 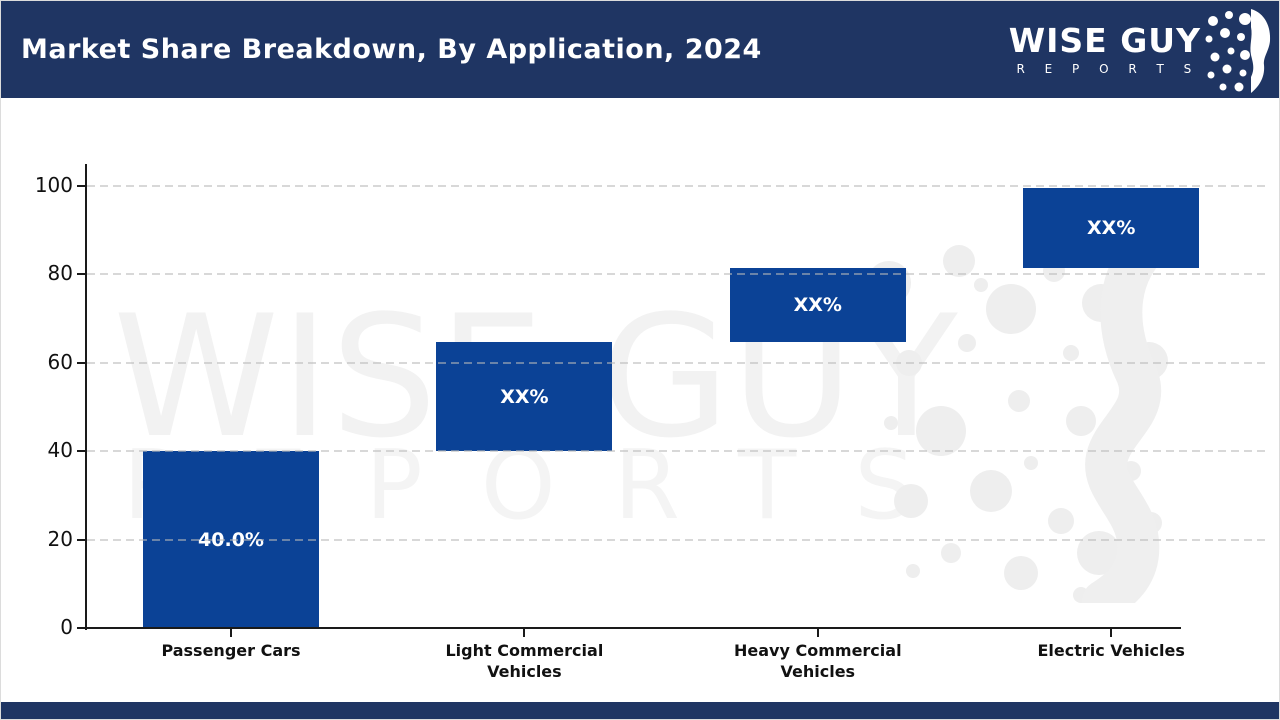 What do you see at coordinates (86, 397) in the screenshot?
I see `y-axis-spine` at bounding box center [86, 397].